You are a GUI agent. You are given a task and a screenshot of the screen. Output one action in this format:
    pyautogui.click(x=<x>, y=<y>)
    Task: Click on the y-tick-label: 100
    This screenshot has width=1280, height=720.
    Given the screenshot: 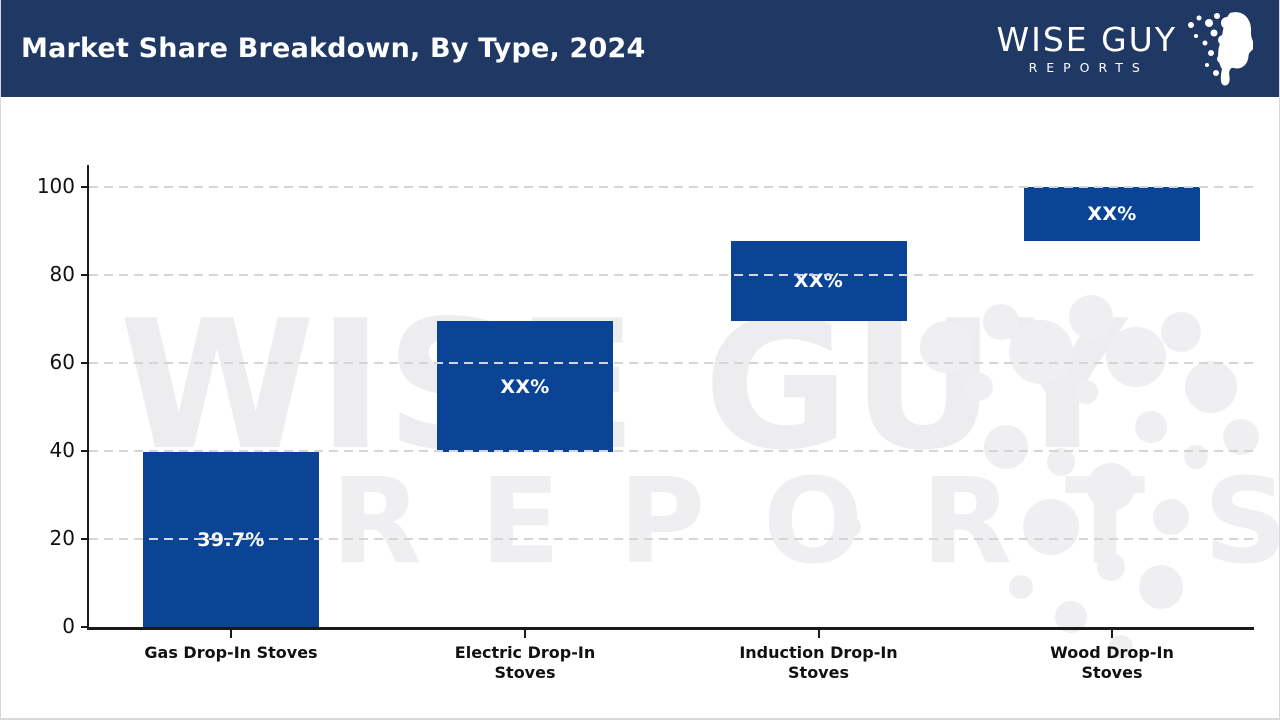 What is the action you would take?
    pyautogui.click(x=55, y=186)
    